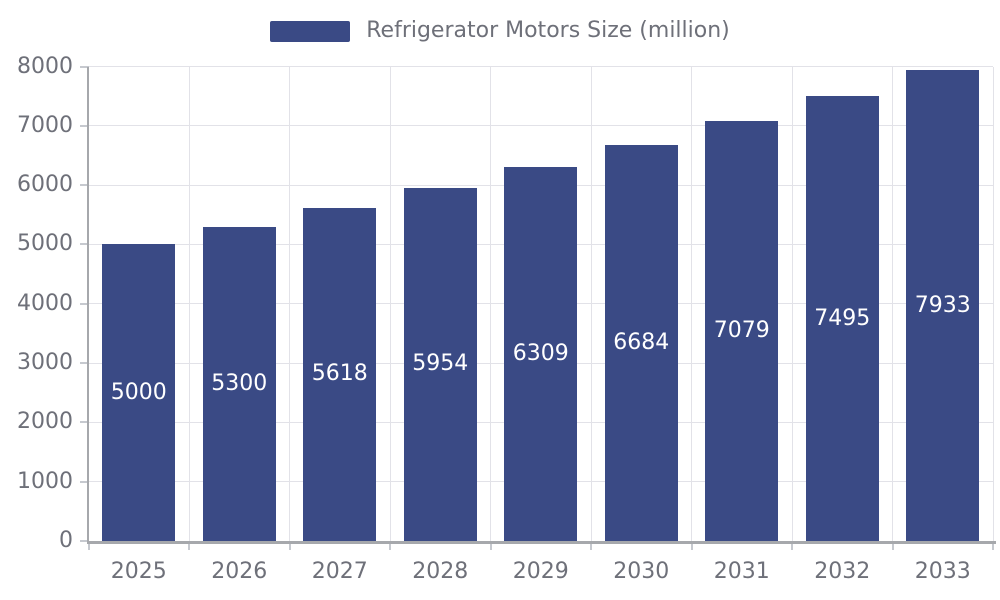 This screenshot has height=600, width=1000. I want to click on bar-2030: 6684, so click(641, 342).